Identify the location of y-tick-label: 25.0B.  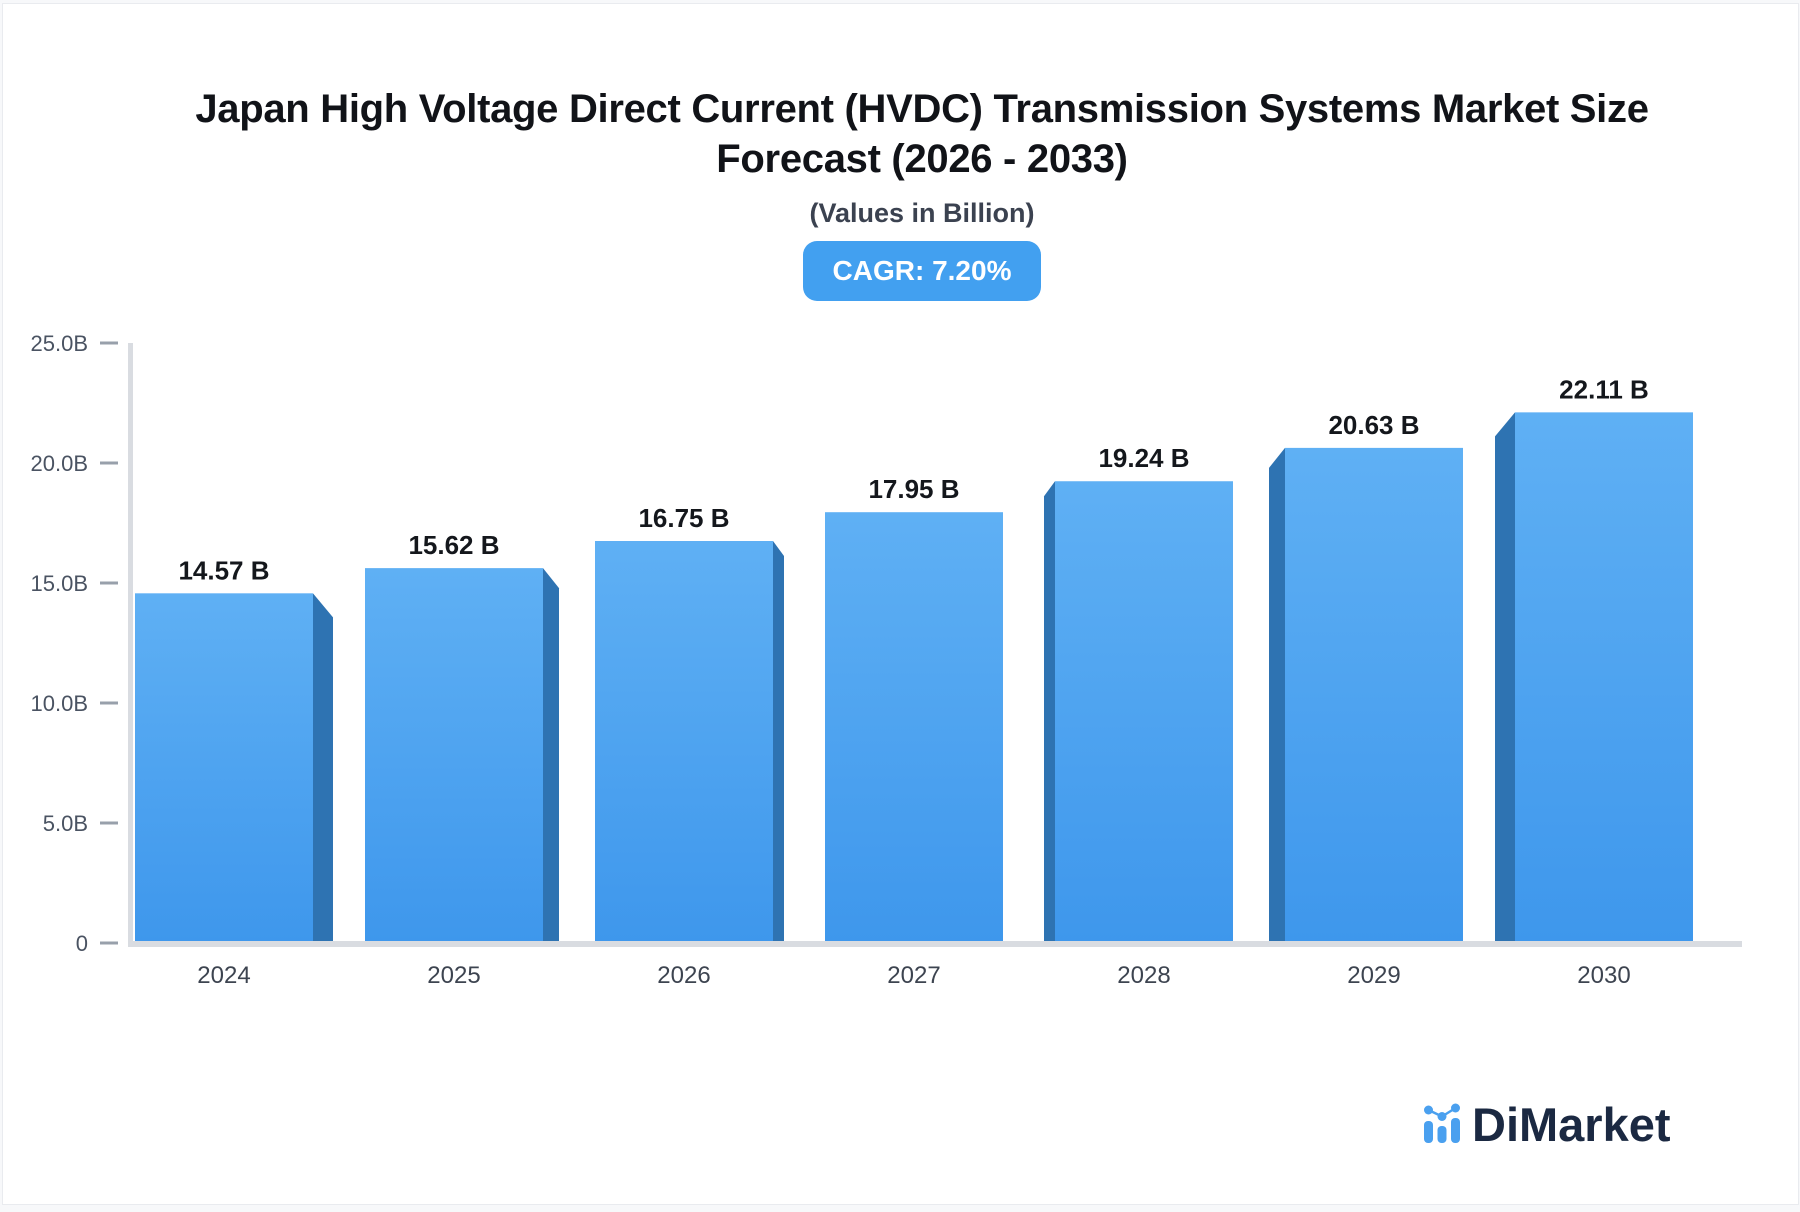
(60, 343).